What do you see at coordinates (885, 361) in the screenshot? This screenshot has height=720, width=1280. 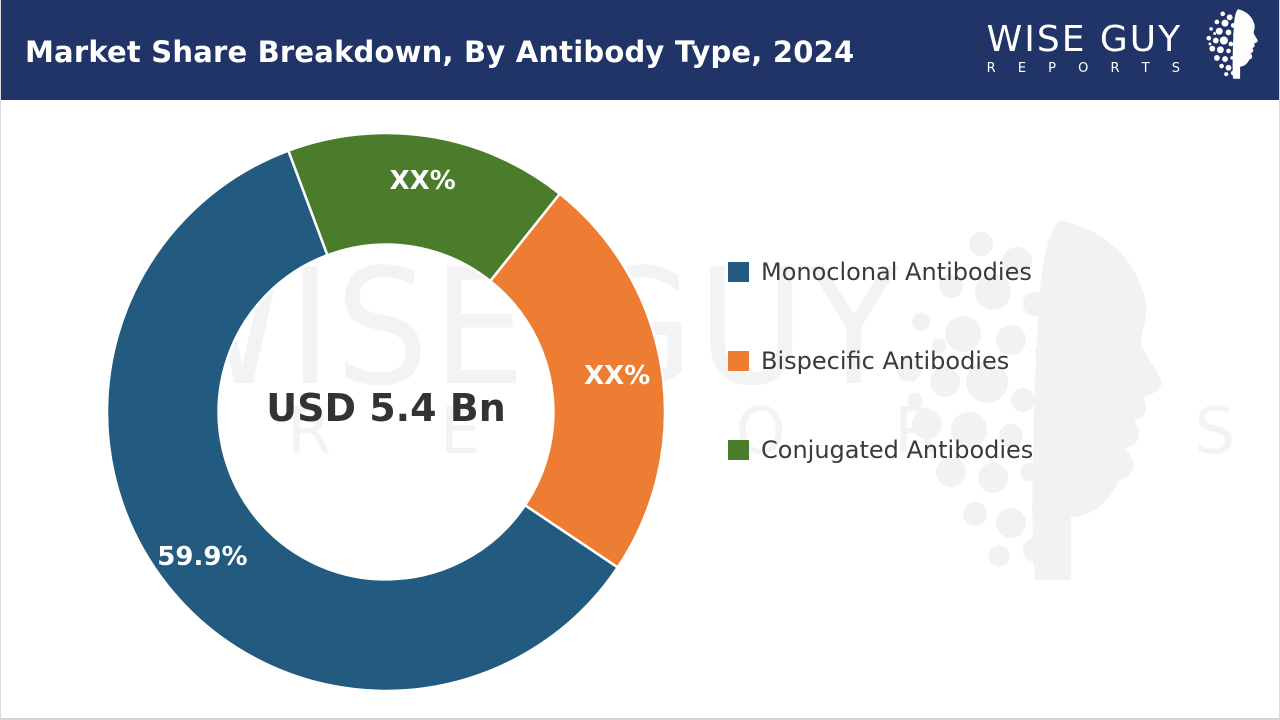 I see `legend-label: Bispecific Antibodies` at bounding box center [885, 361].